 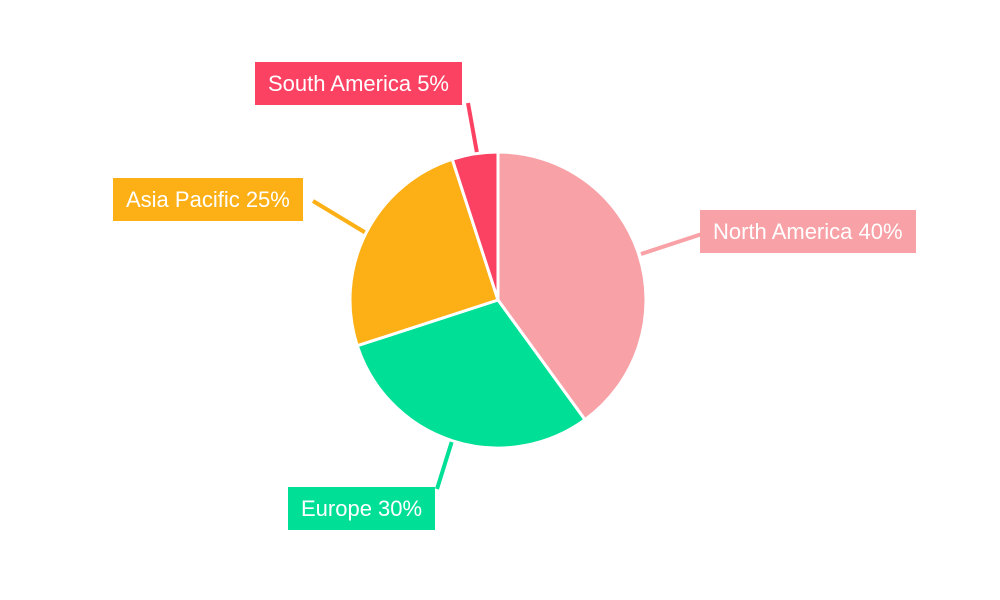 I want to click on pie-slice-europe, so click(x=471, y=374).